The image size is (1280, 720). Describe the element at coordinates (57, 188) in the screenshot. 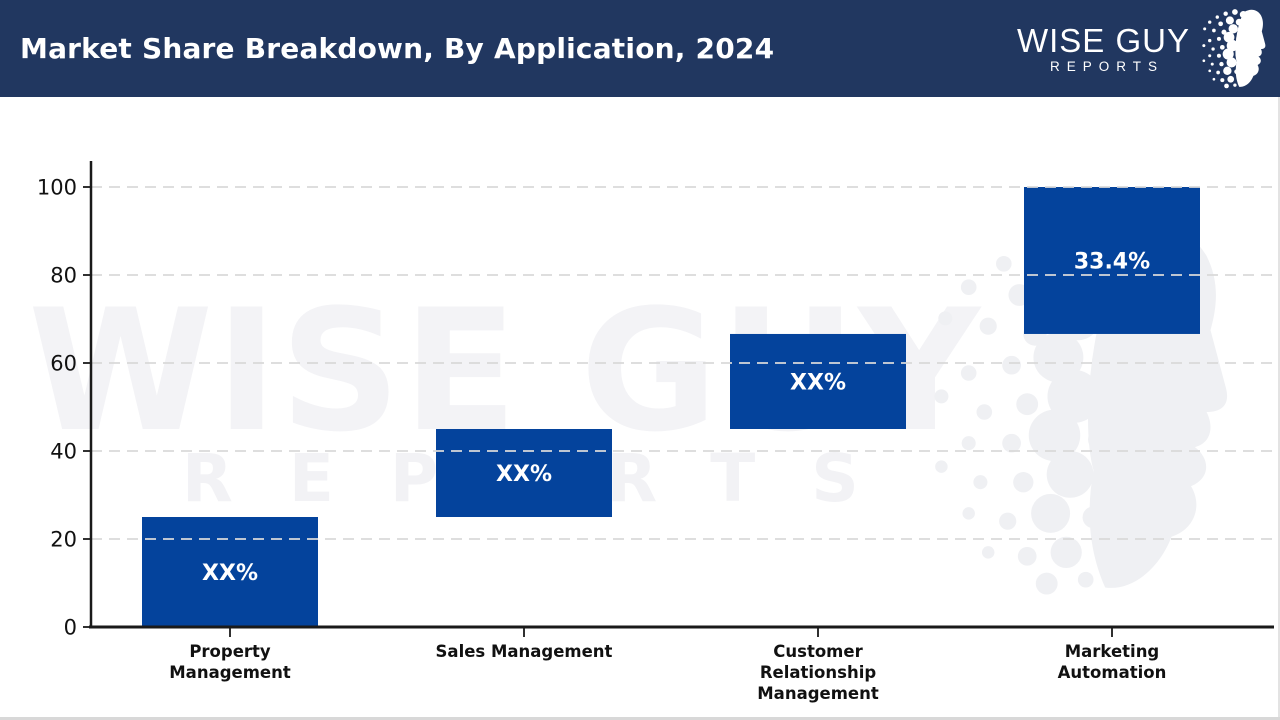

I see `y-tick-label-100: 100` at that location.